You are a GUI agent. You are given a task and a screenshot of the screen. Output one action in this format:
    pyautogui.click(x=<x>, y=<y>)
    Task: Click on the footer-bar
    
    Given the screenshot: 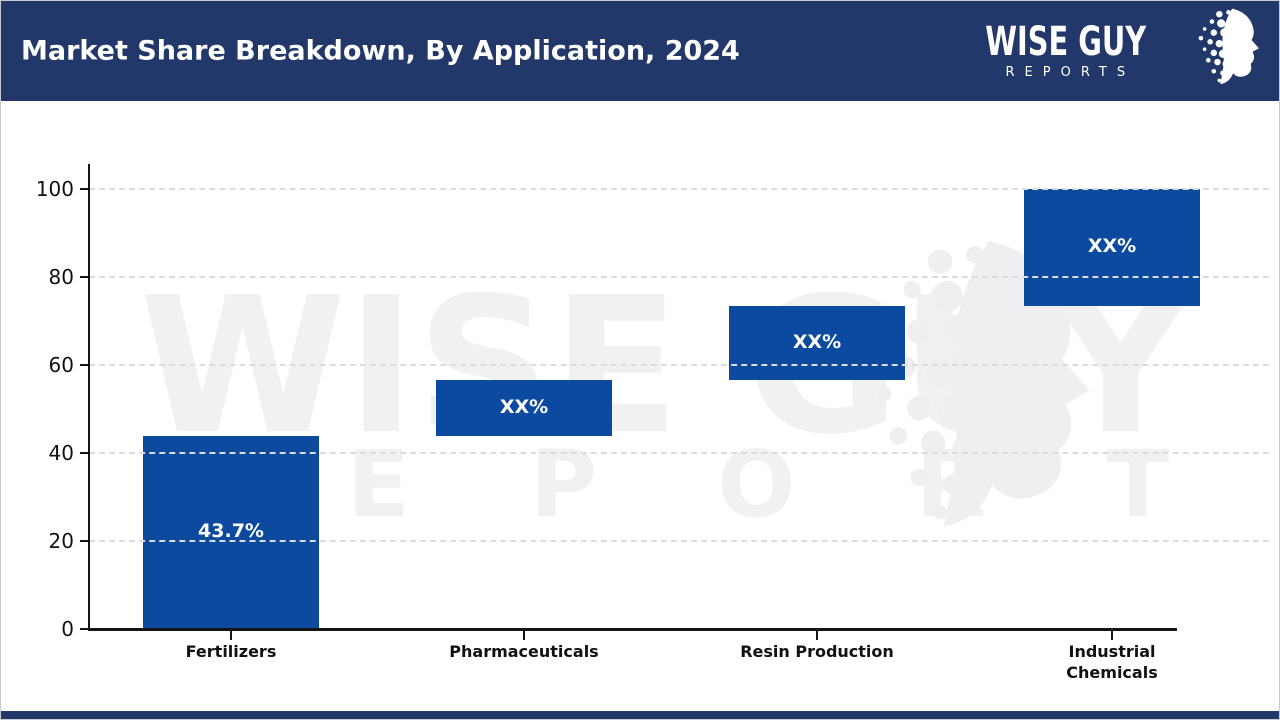 What is the action you would take?
    pyautogui.click(x=640, y=715)
    